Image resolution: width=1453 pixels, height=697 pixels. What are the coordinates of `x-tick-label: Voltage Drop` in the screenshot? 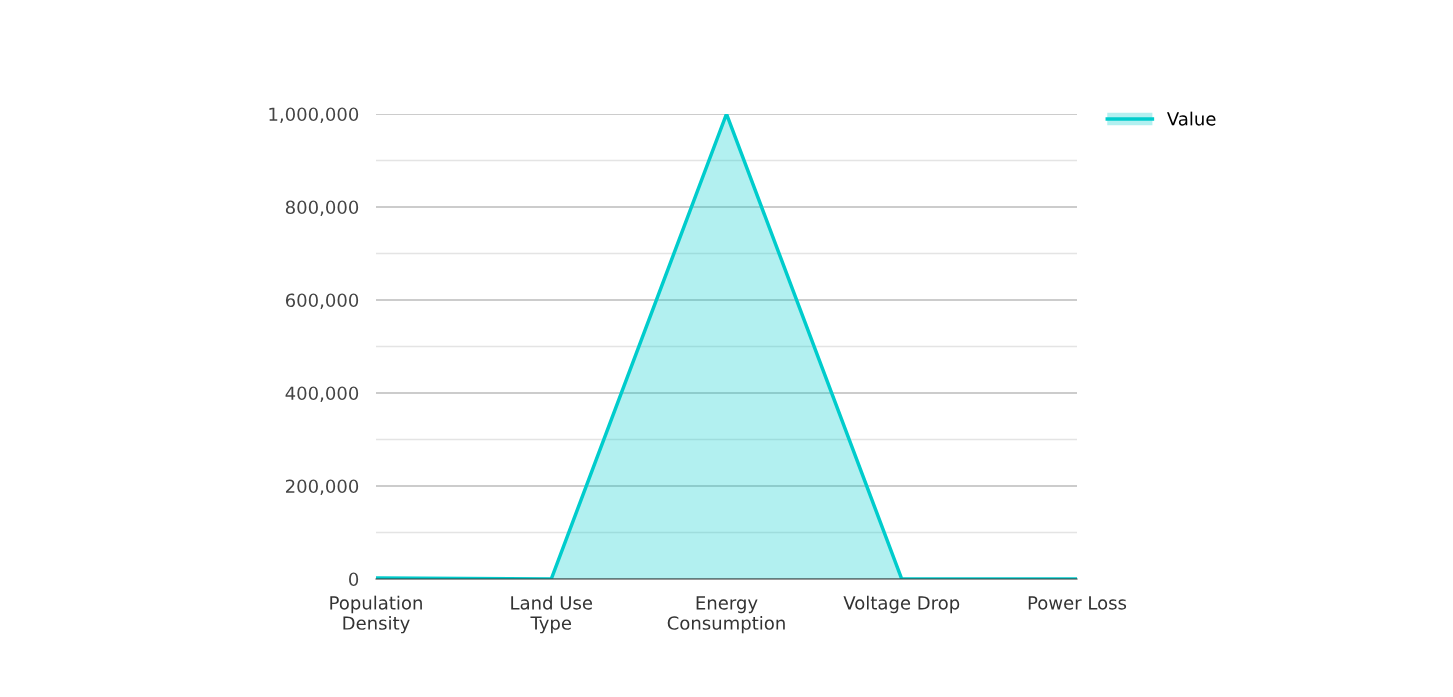 It's located at (901, 604).